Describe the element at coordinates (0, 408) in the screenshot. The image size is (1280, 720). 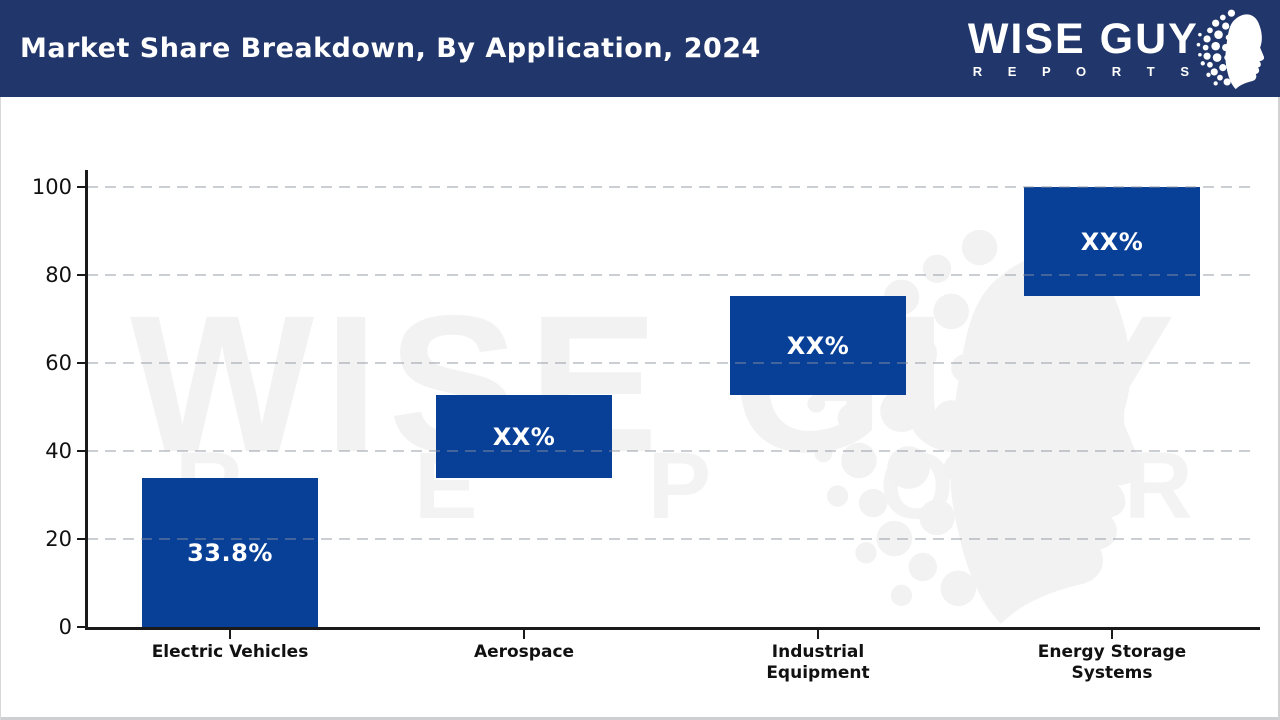
I see `page-left-border` at that location.